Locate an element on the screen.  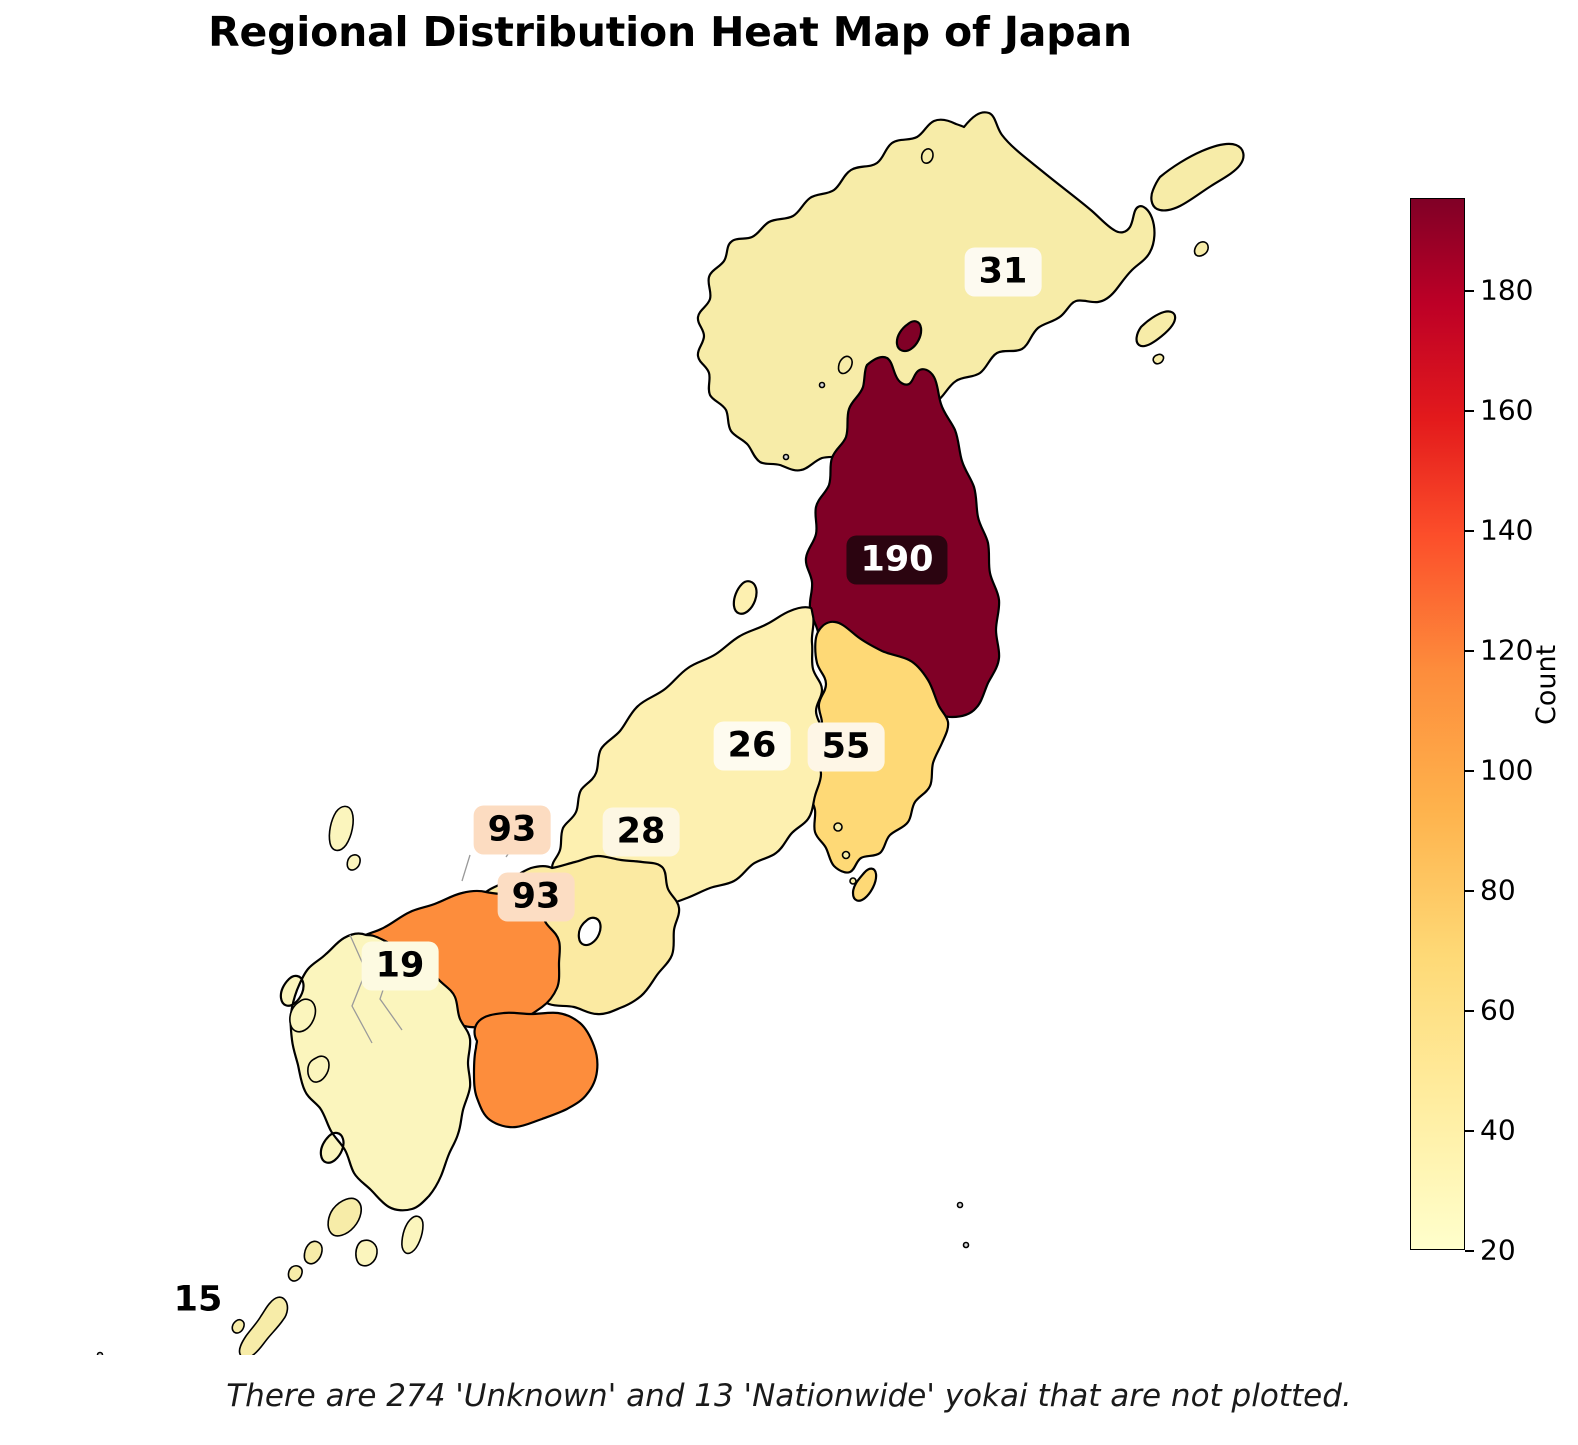
islet-okushiri is located at coordinates (845, 365).